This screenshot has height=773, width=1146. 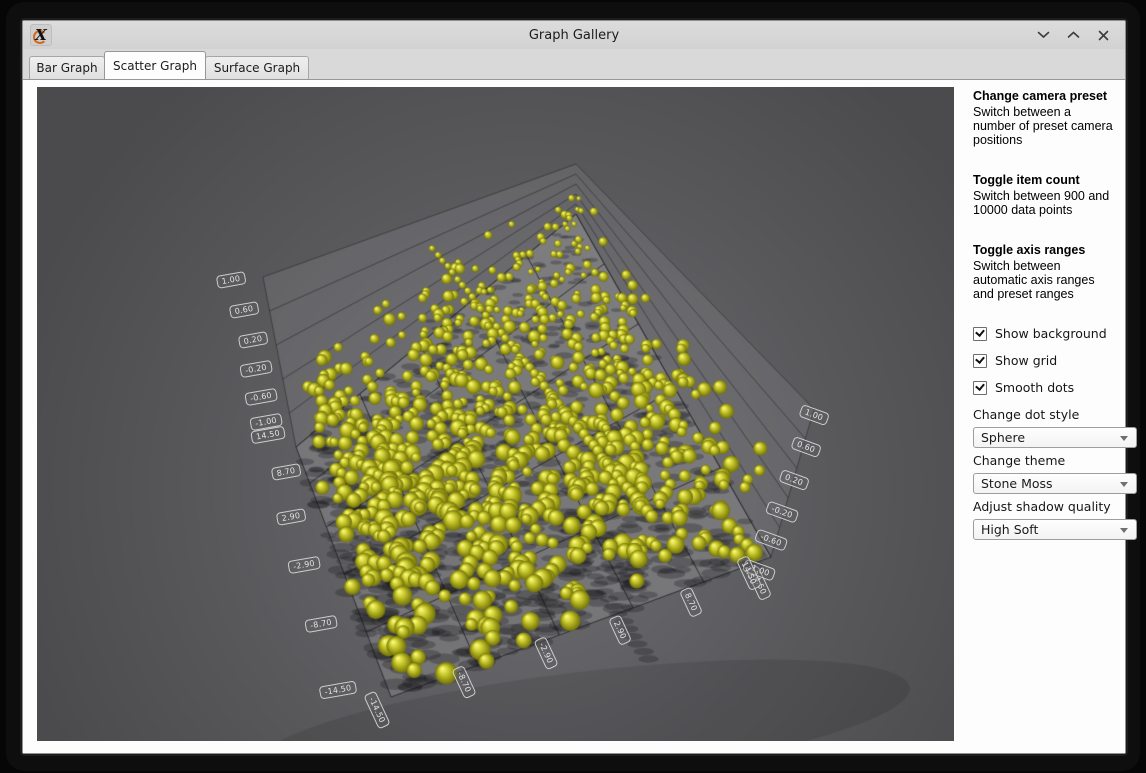 What do you see at coordinates (1051, 333) in the screenshot?
I see `checkbox-label: Show background` at bounding box center [1051, 333].